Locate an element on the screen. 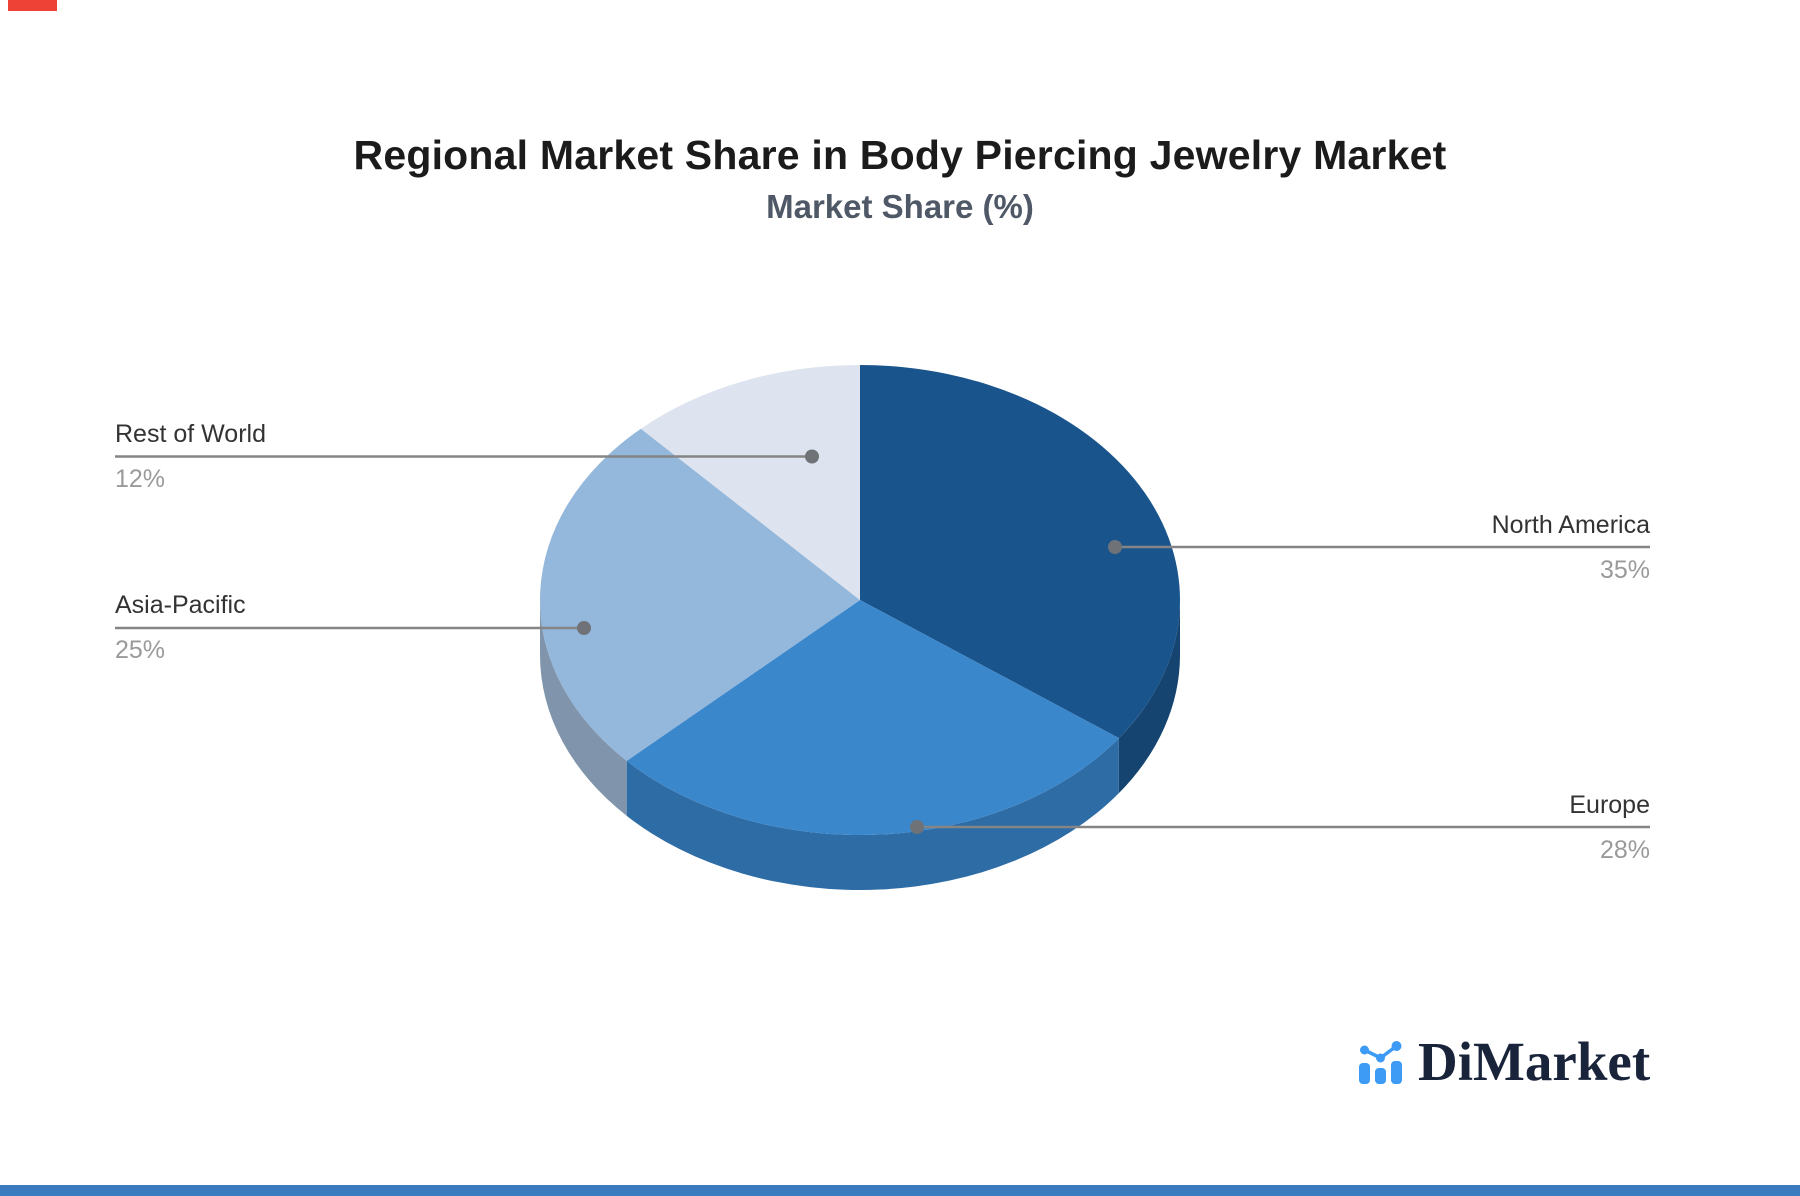 The height and width of the screenshot is (1196, 1800). callout-value-rest-of-world: 12% is located at coordinates (140, 479).